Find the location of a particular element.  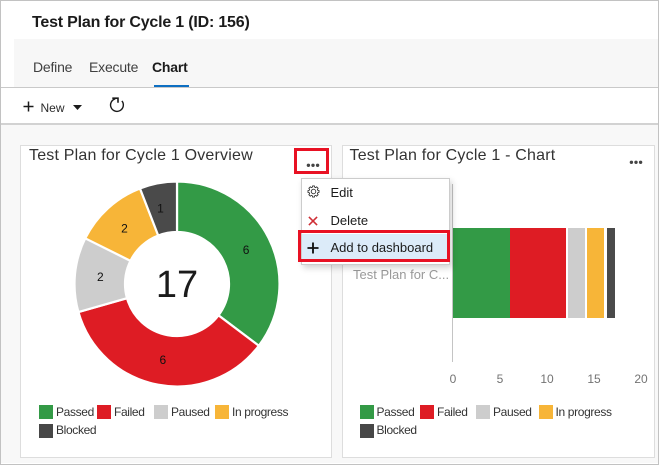

svg-text: 17 is located at coordinates (177, 285).